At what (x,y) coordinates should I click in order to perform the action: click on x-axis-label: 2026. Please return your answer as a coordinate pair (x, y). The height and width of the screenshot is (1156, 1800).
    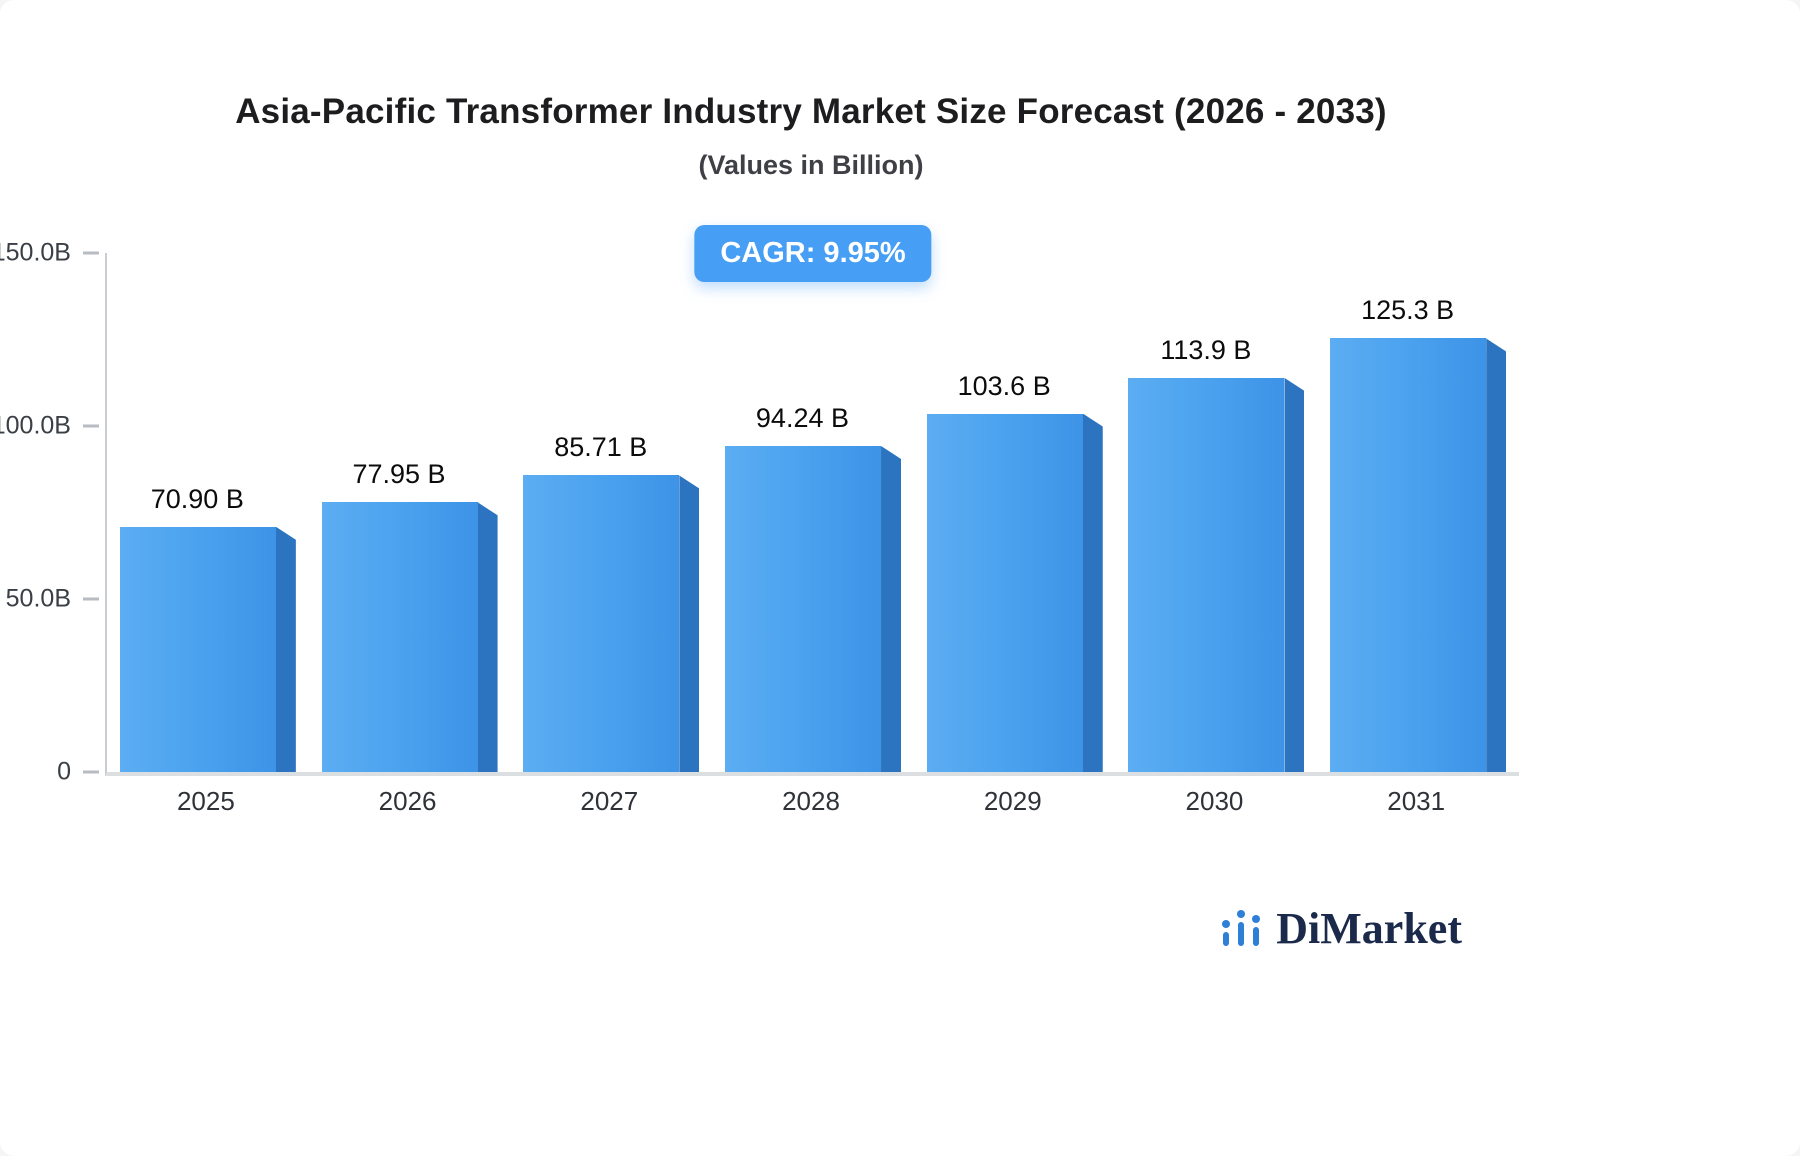
    Looking at the image, I should click on (407, 801).